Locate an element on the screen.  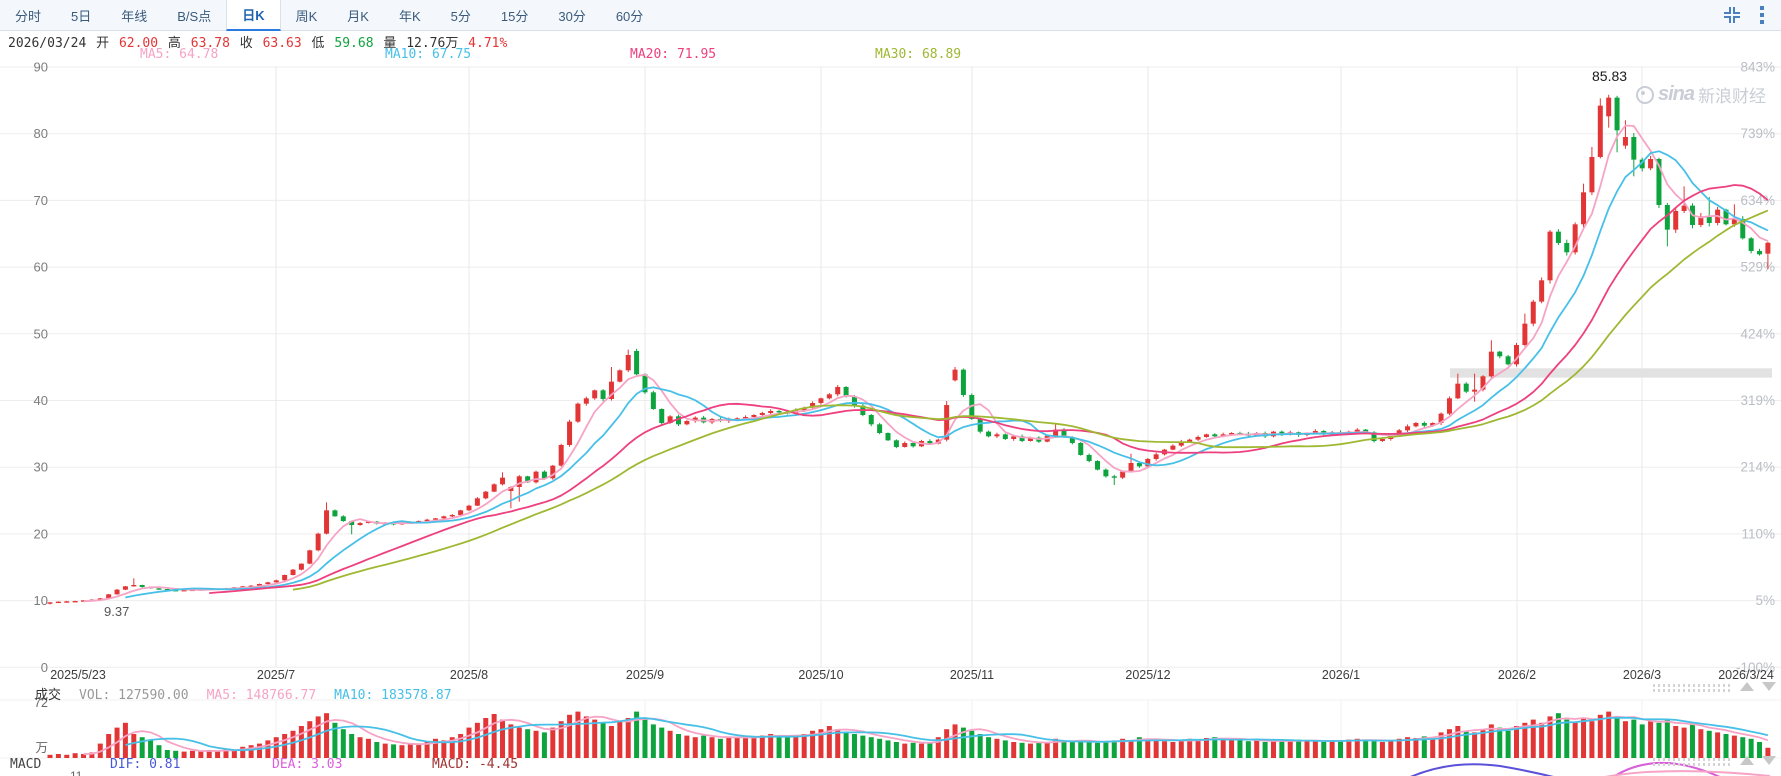
tab-period-1: 5日 is located at coordinates (81, 16).